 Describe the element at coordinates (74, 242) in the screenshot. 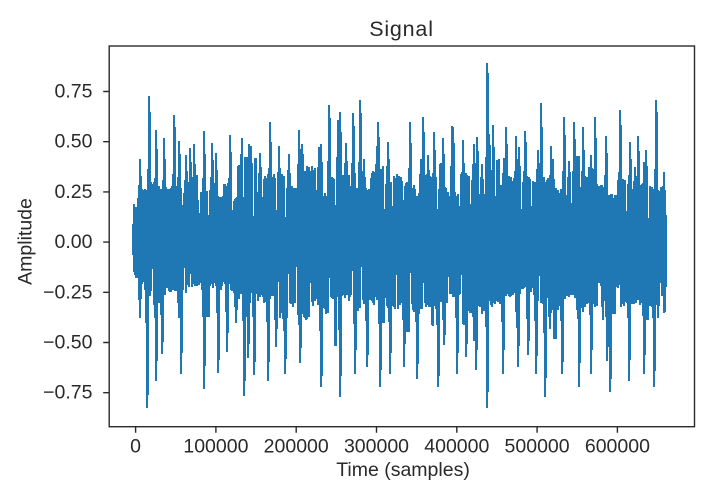

I see `svg-text: 0.00` at that location.